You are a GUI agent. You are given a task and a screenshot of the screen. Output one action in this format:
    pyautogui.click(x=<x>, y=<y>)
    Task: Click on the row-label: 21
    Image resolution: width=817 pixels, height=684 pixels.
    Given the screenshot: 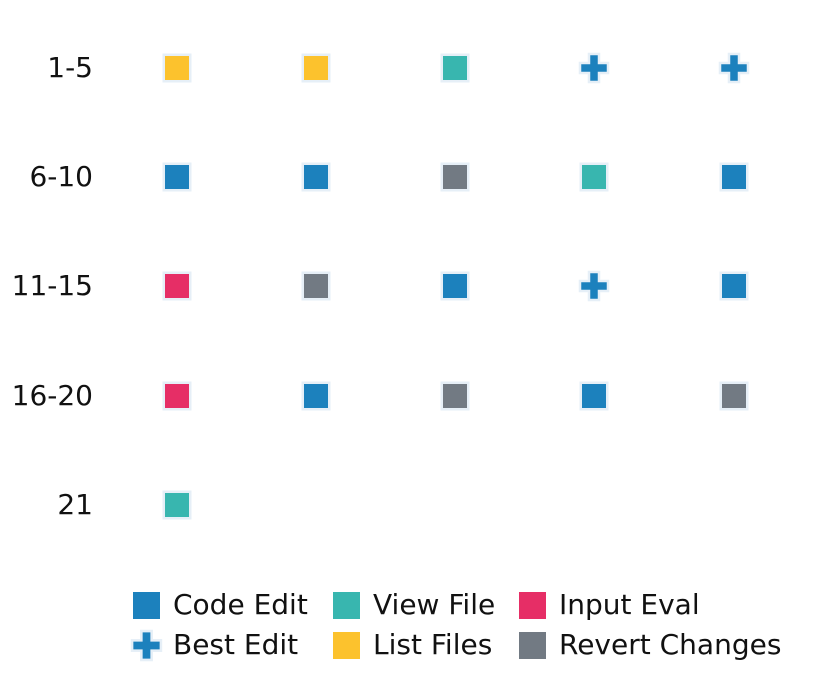 What is the action you would take?
    pyautogui.click(x=75, y=504)
    